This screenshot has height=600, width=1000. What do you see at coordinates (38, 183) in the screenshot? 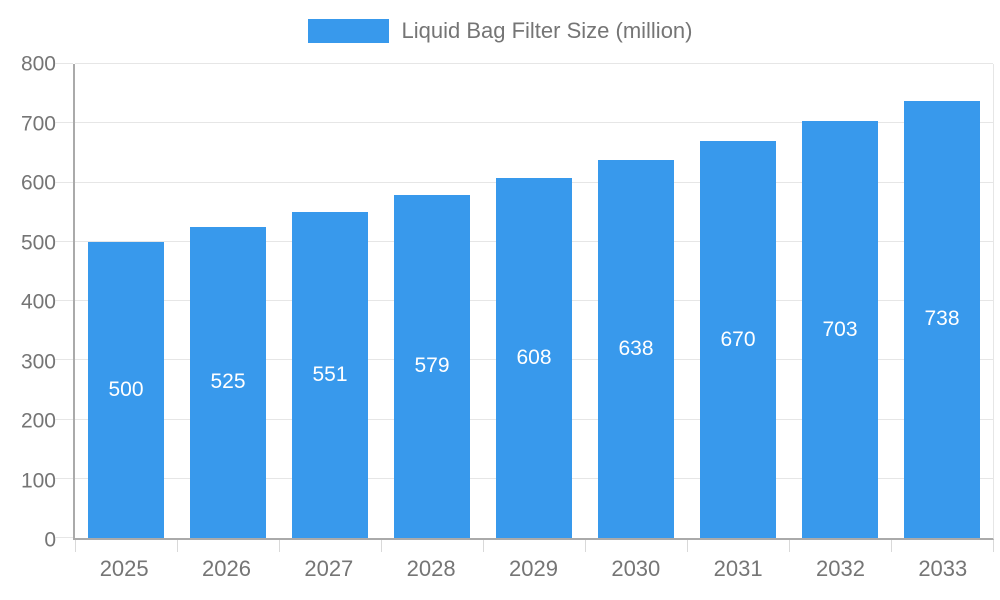
I see `y-tick-label: 600` at bounding box center [38, 183].